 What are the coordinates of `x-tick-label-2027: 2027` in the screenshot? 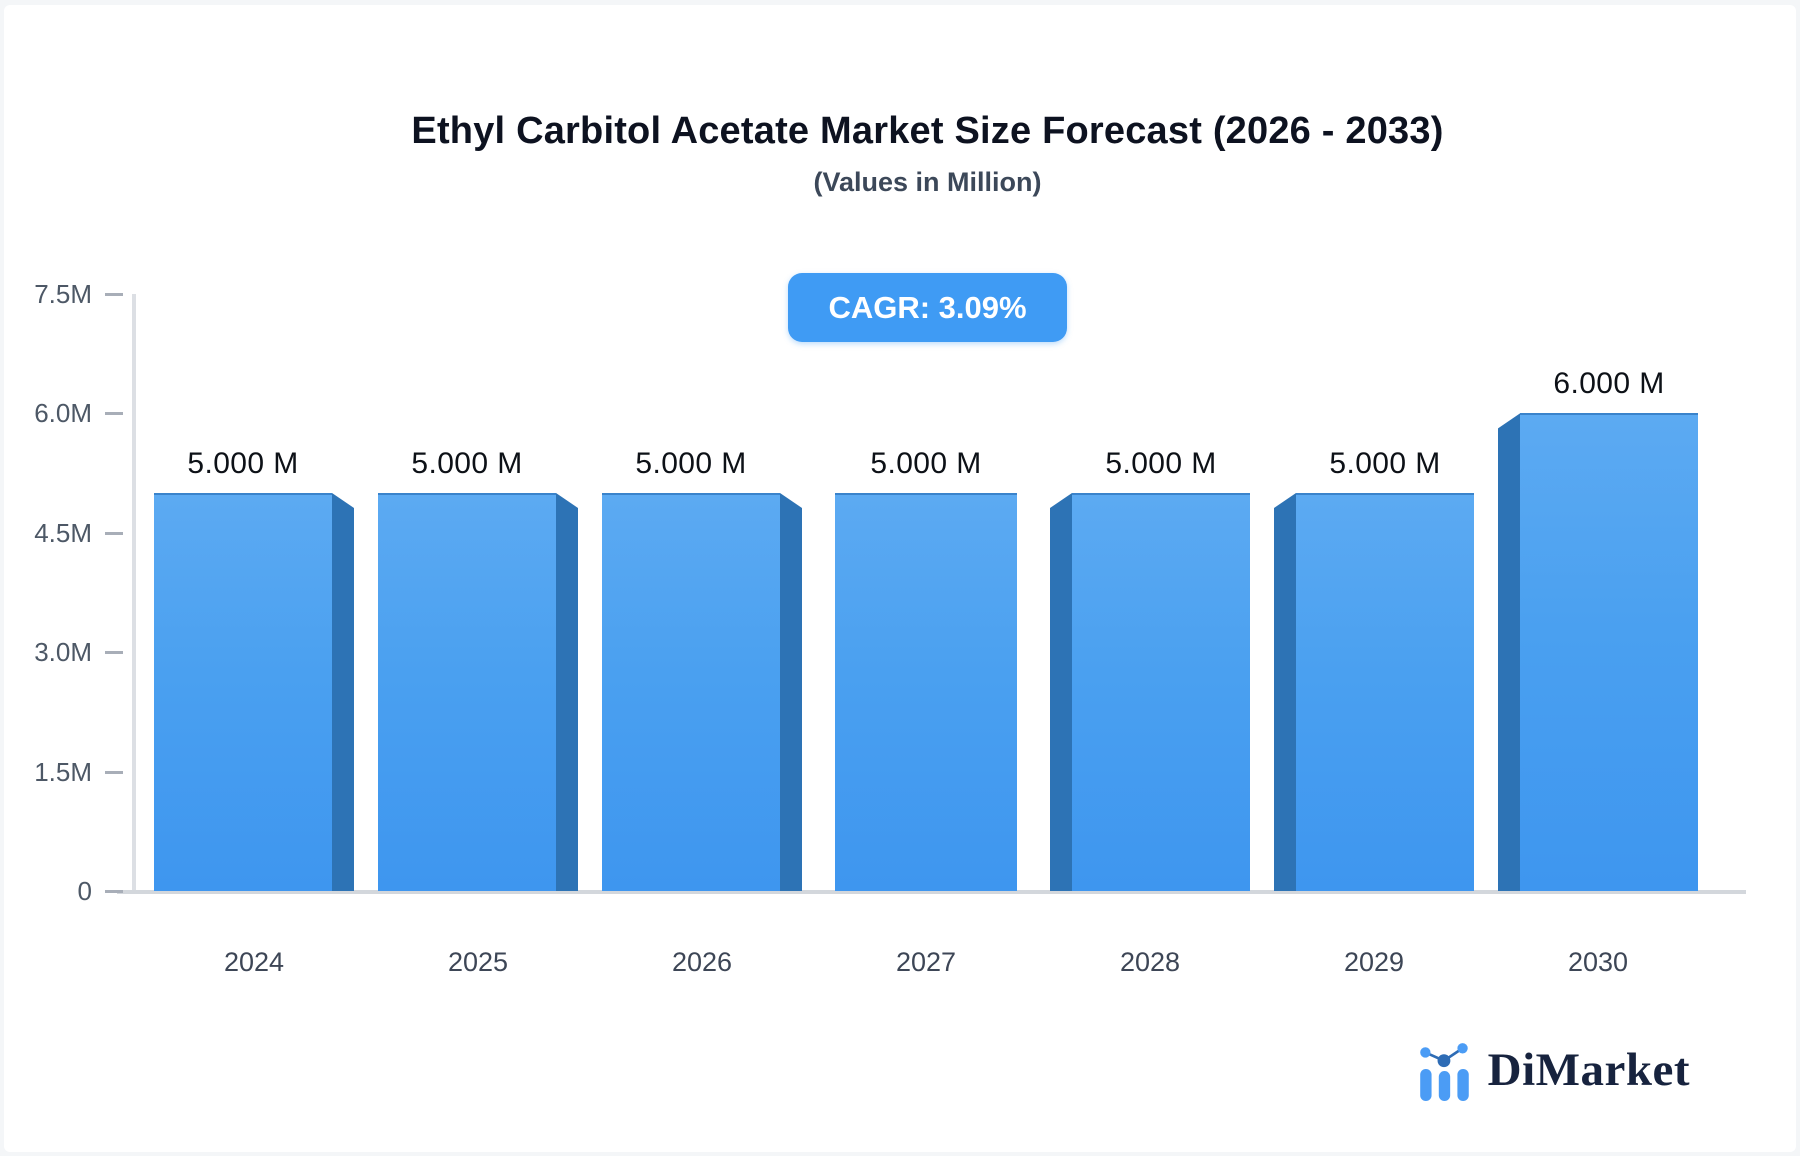 It's located at (926, 962).